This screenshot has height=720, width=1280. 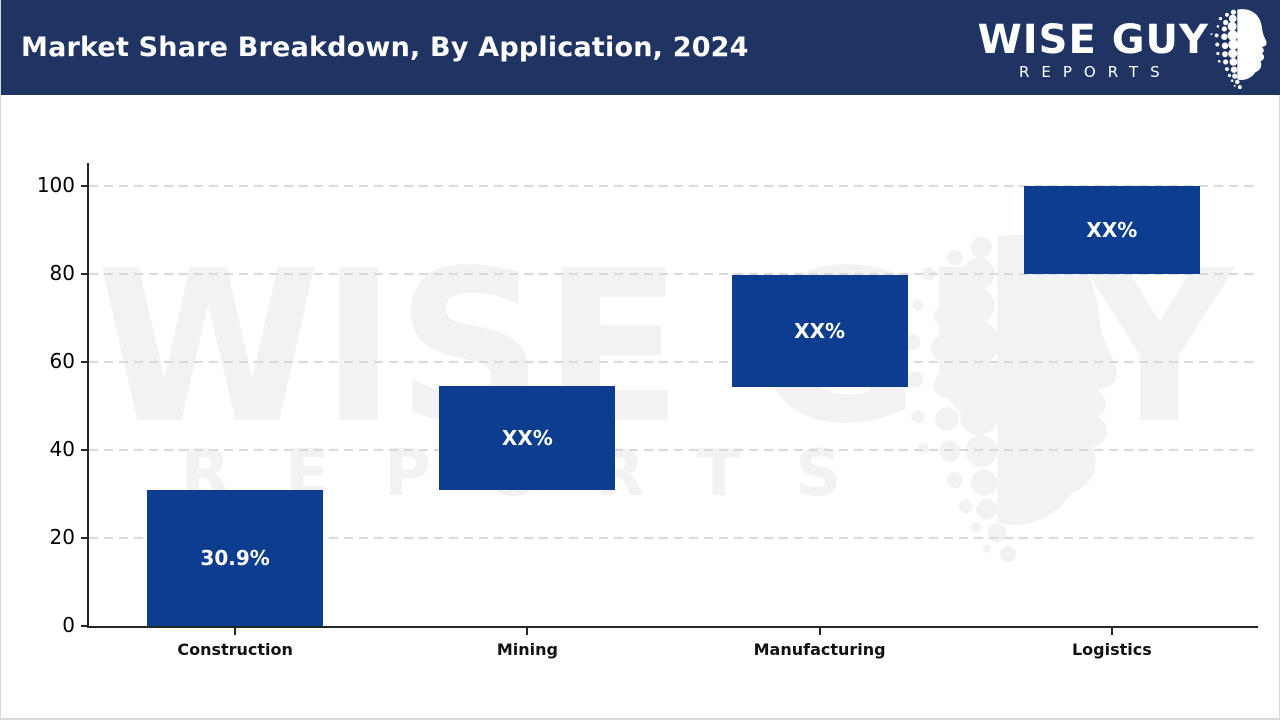 What do you see at coordinates (62, 448) in the screenshot?
I see `y-axis-tick-label: 40` at bounding box center [62, 448].